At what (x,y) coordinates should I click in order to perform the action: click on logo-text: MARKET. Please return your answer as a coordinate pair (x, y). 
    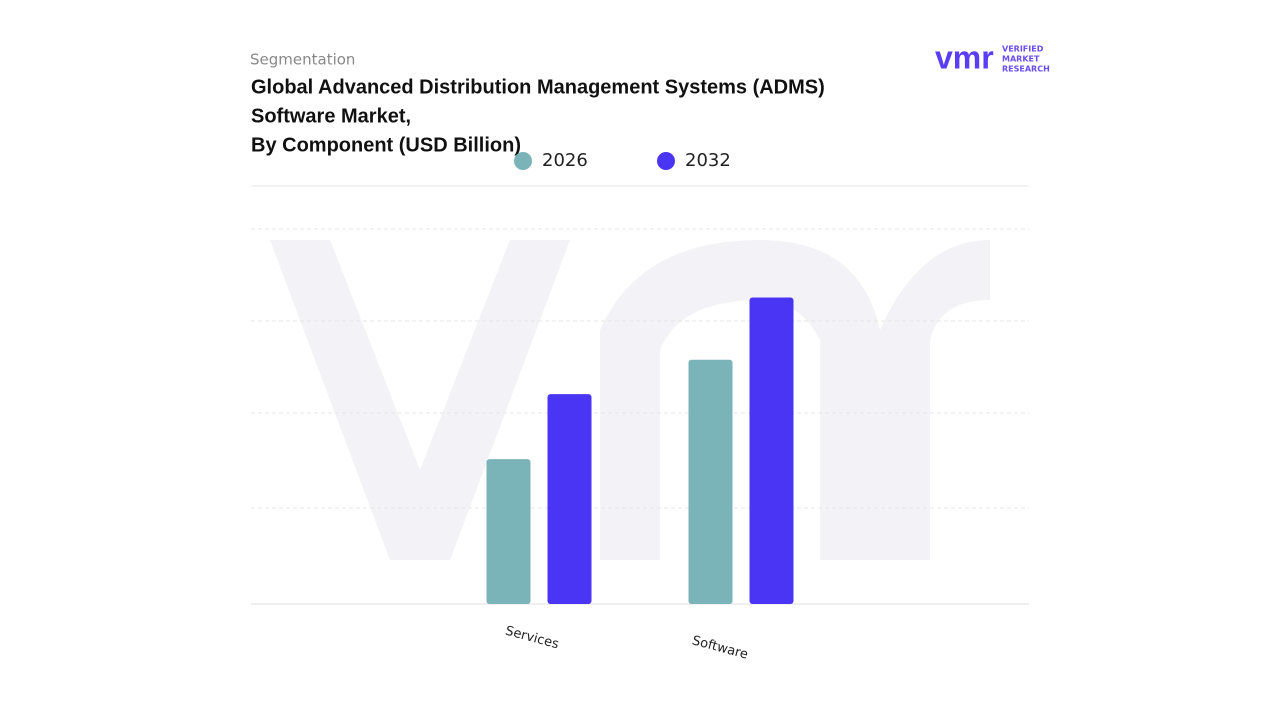
    Looking at the image, I should click on (1021, 59).